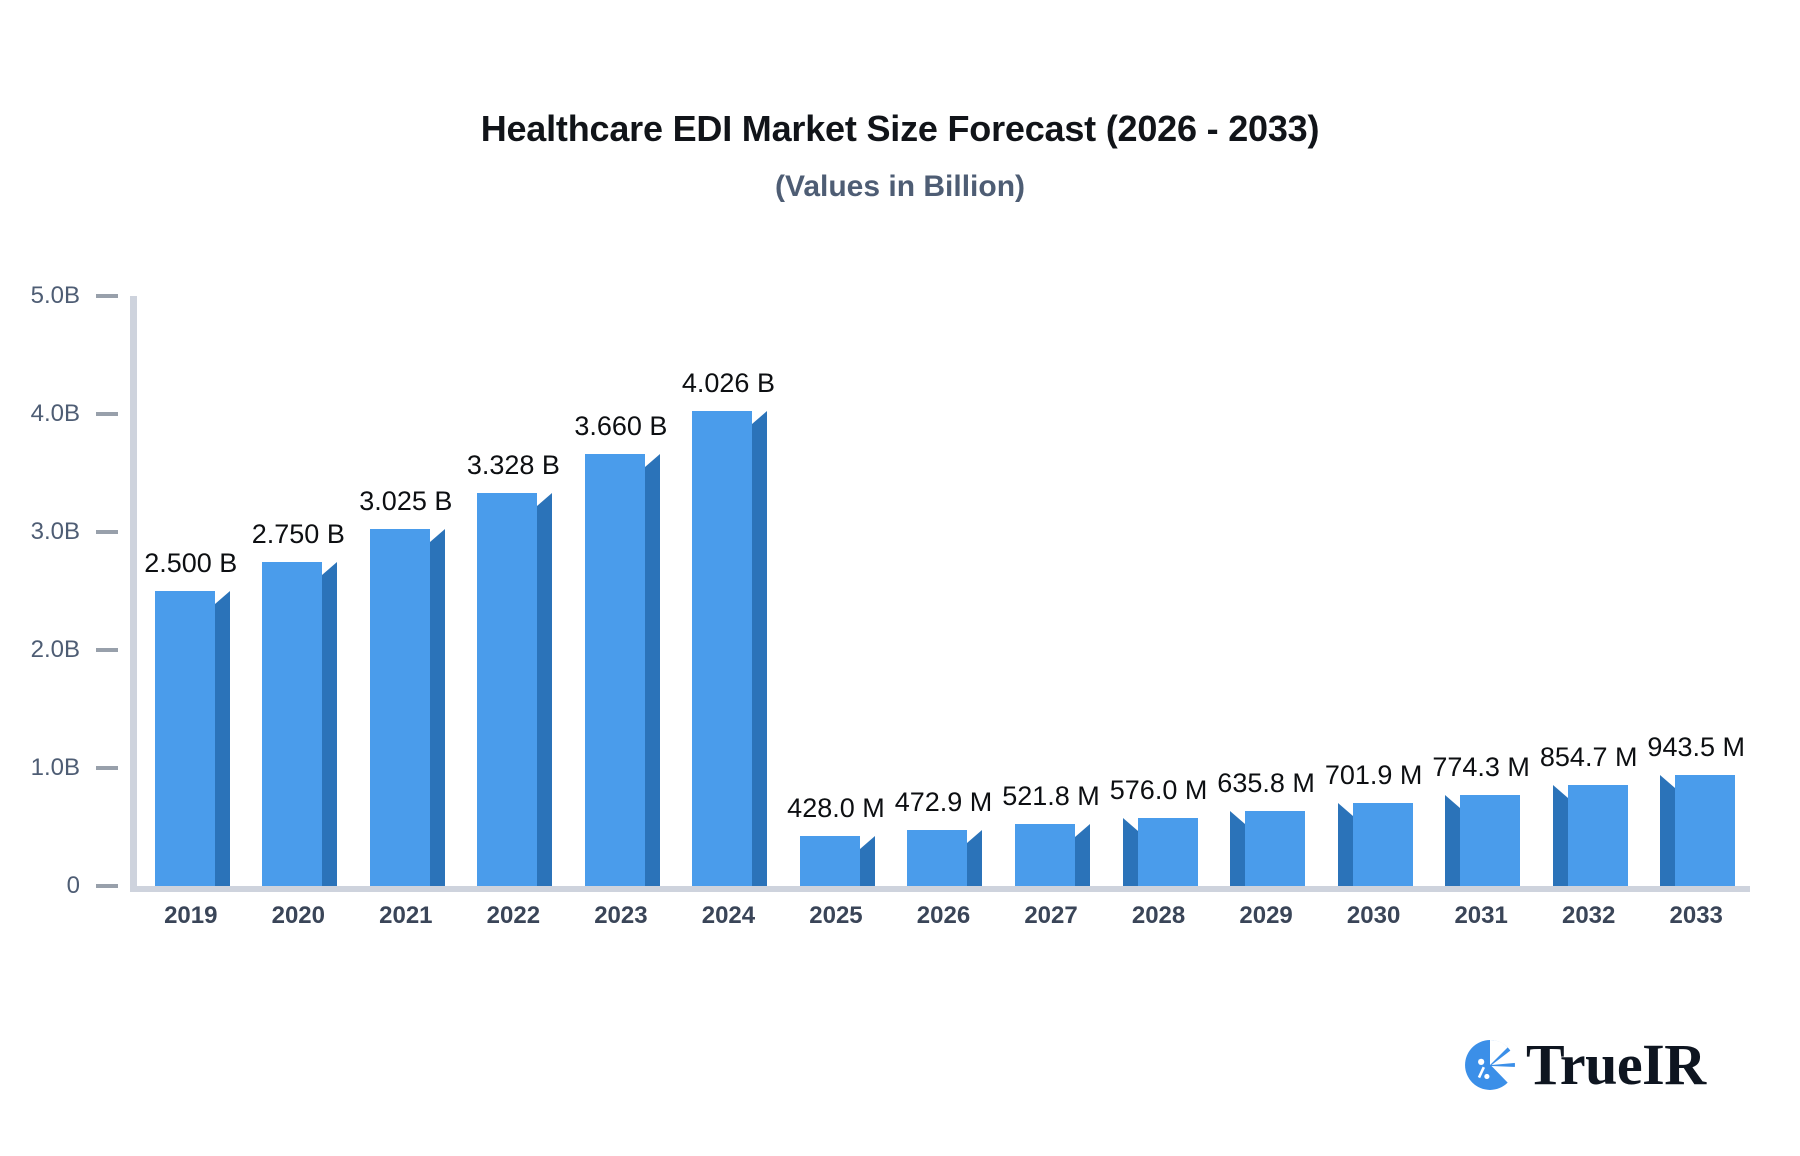 This screenshot has height=1156, width=1800. What do you see at coordinates (1696, 746) in the screenshot?
I see `bar-value-label: 943.5 M` at bounding box center [1696, 746].